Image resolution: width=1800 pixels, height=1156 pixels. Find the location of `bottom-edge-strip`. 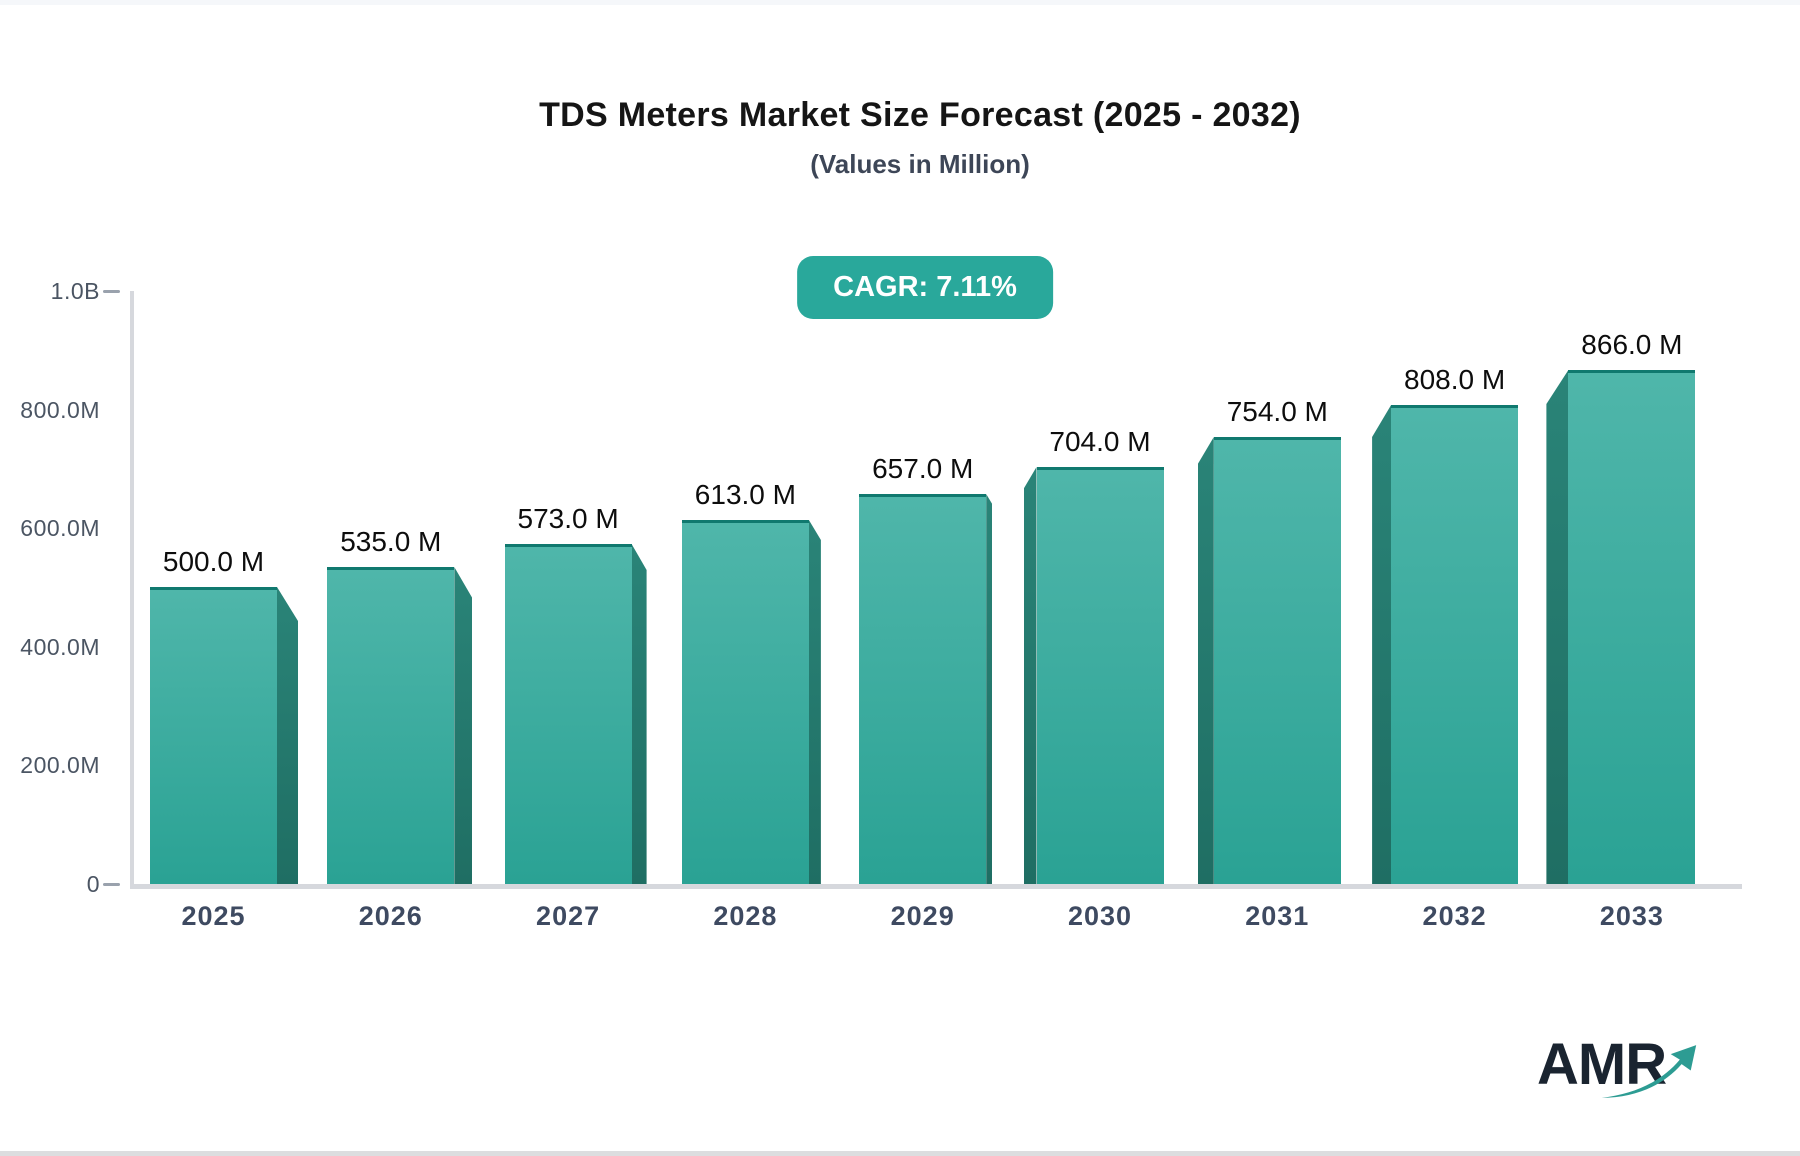

bottom-edge-strip is located at coordinates (900, 1153).